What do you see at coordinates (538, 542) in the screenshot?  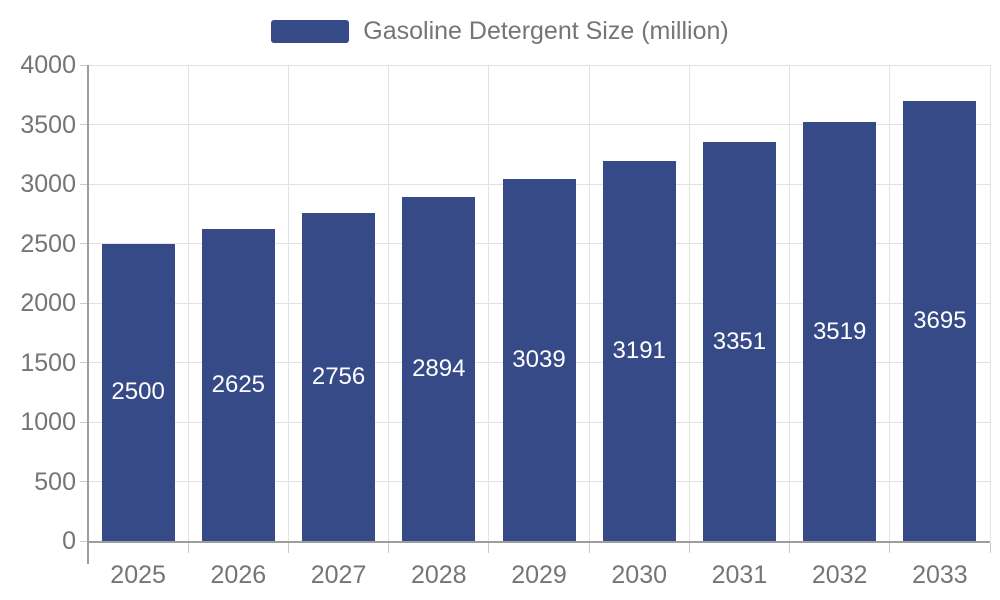 I see `x-axis-line` at bounding box center [538, 542].